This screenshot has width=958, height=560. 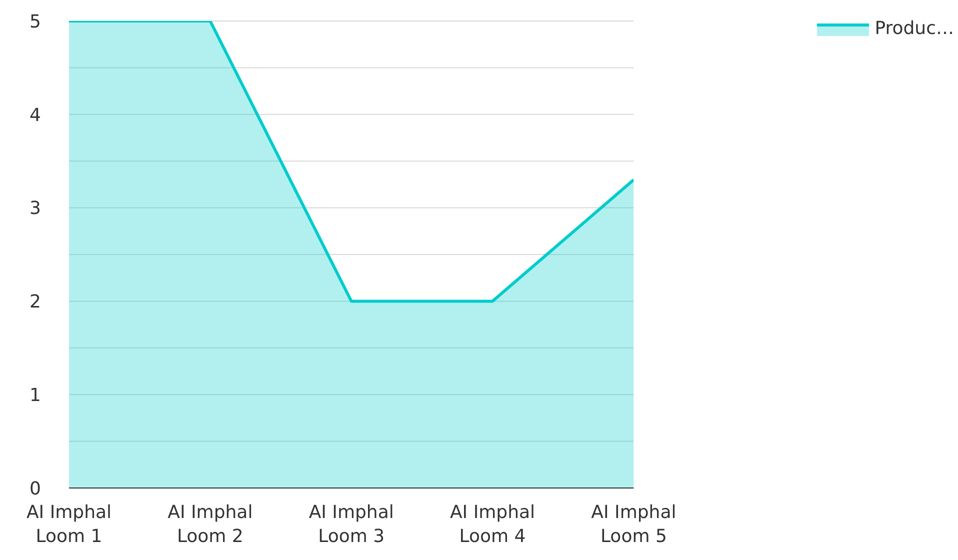 I want to click on y-tick-label: 2, so click(x=35, y=302).